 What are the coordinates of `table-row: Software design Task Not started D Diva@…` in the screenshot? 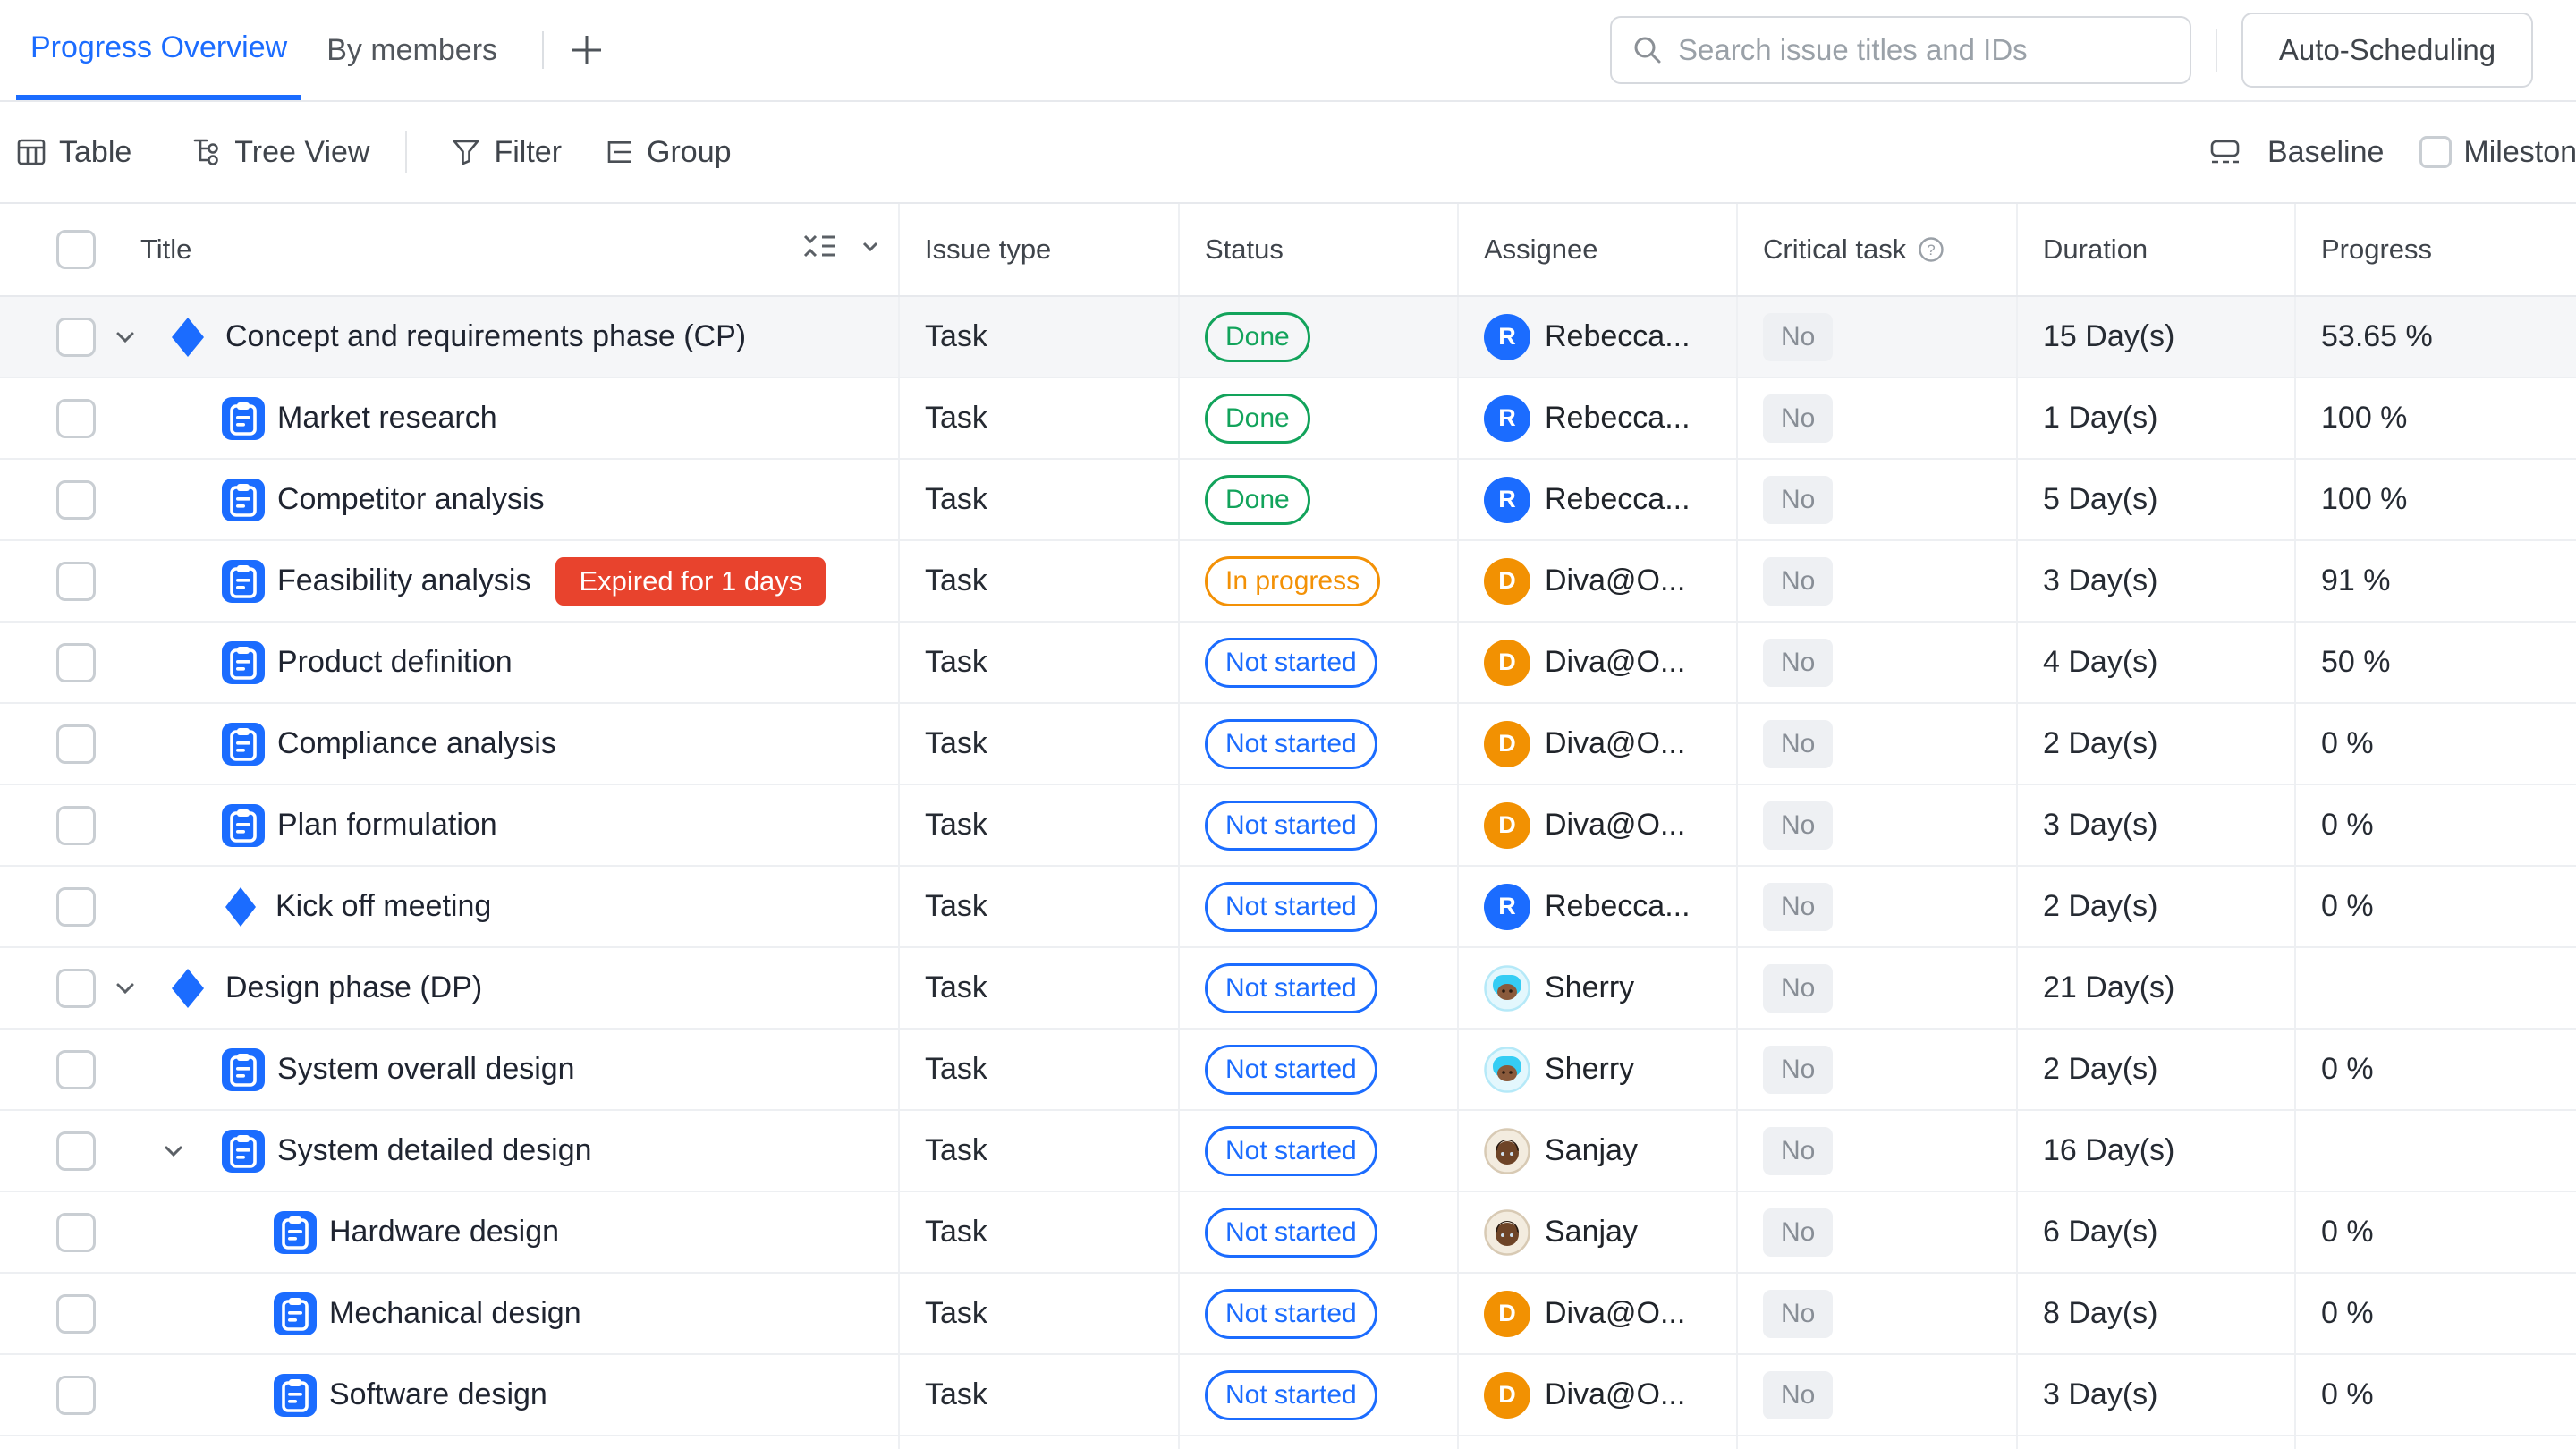 It's located at (1288, 1395).